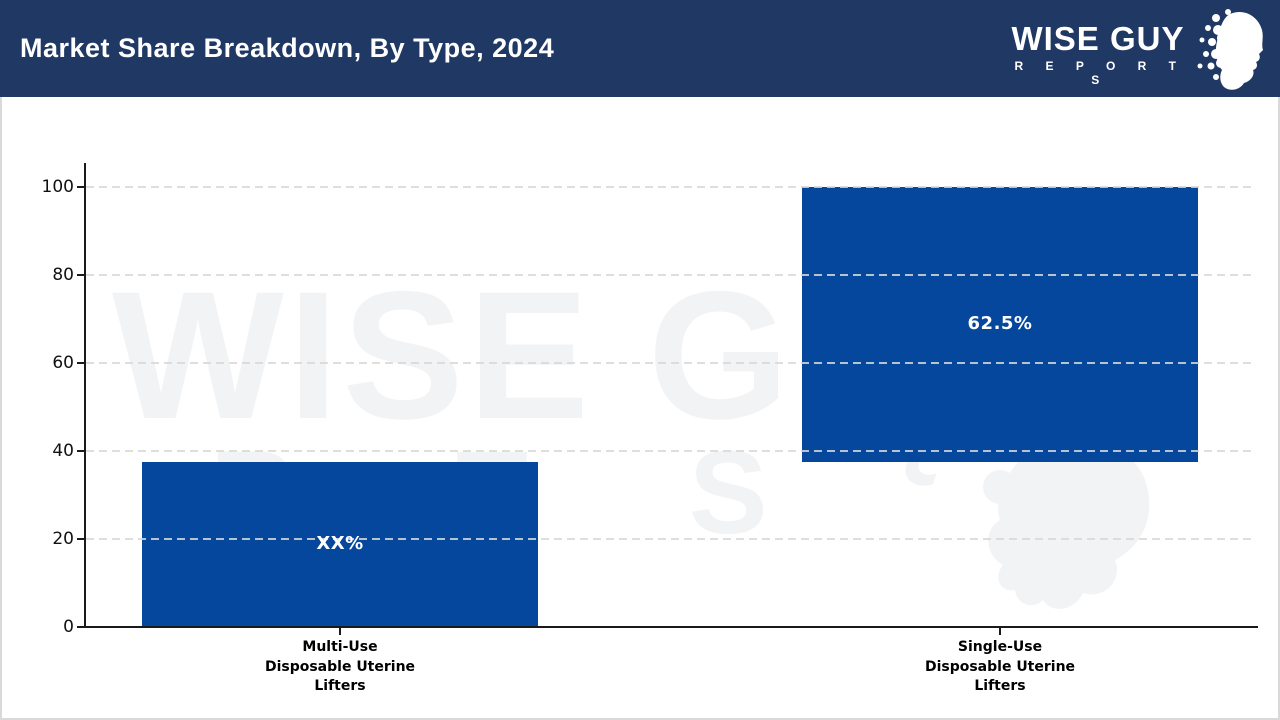 The height and width of the screenshot is (720, 1280). I want to click on x-category-label-1: Multi-Use Disposable Uterine Lifters, so click(340, 666).